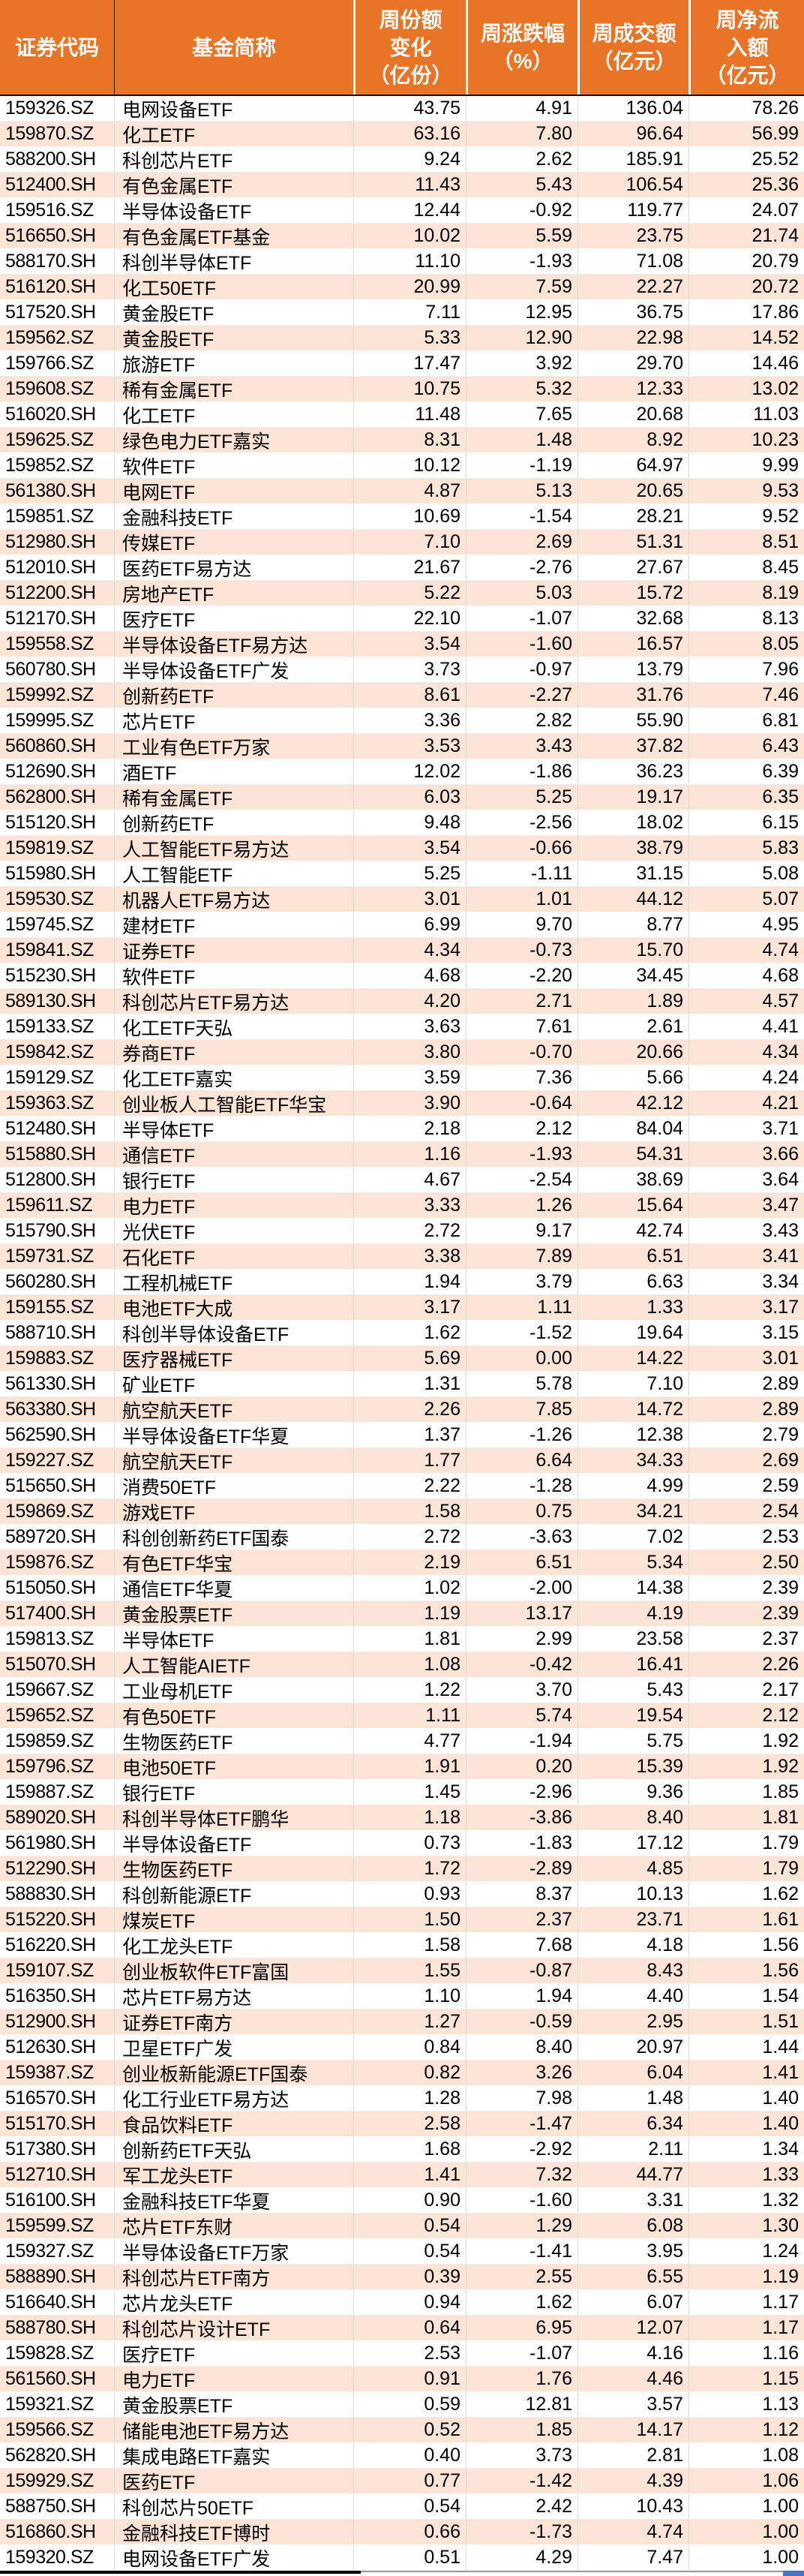 This screenshot has height=2576, width=804. Describe the element at coordinates (402, 1155) in the screenshot. I see `table-row: 515880.SH 通信ETF 1.16 -1.93 54.31 3.66` at that location.